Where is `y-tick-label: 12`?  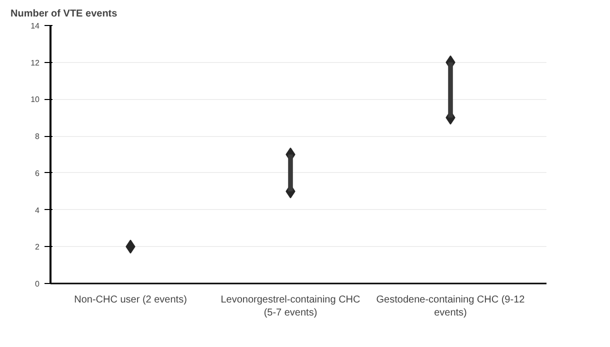 y-tick-label: 12 is located at coordinates (35, 63).